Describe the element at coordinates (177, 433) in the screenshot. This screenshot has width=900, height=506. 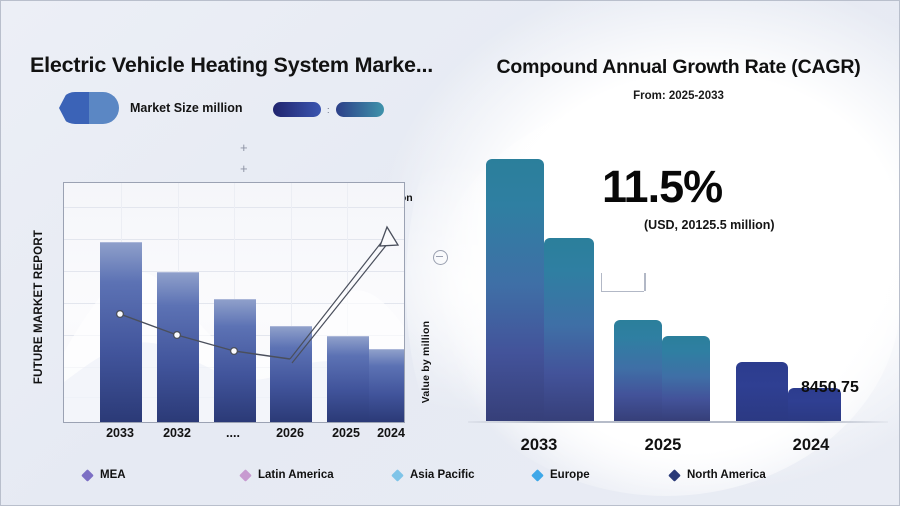
I see `x-label-1: 2032` at that location.